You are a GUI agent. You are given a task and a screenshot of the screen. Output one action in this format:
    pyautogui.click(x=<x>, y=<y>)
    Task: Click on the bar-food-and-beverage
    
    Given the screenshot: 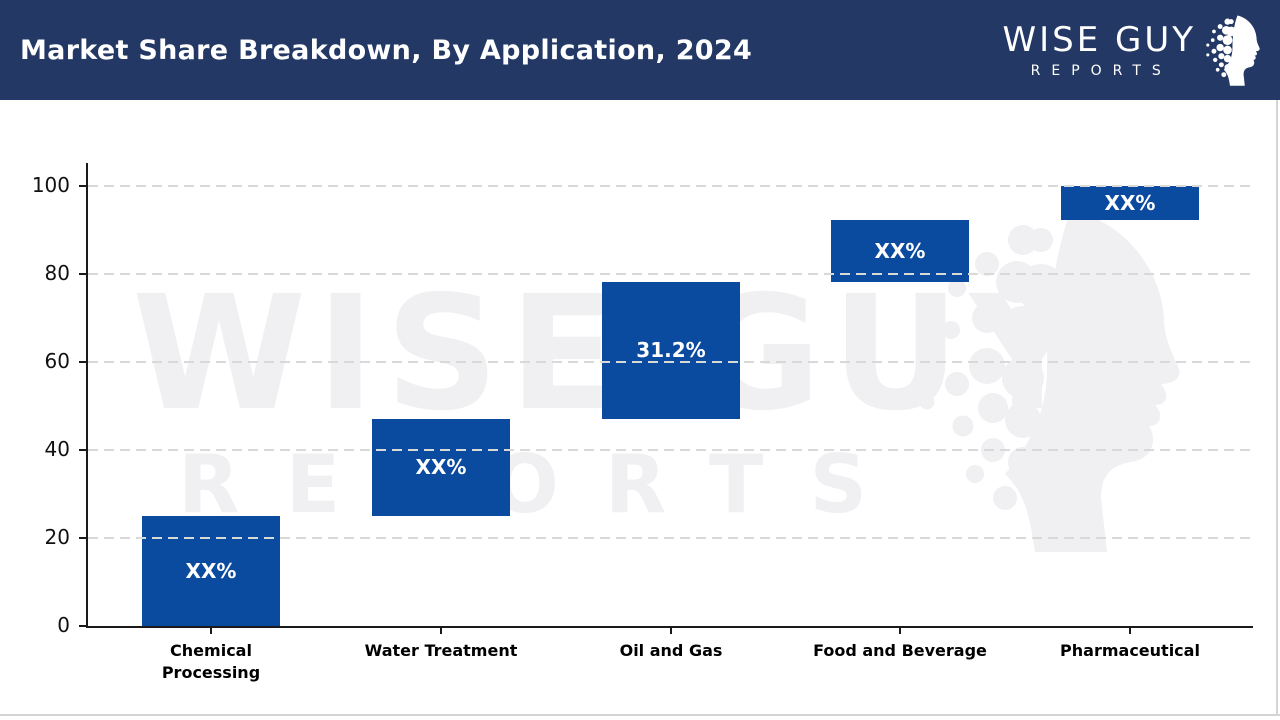 What is the action you would take?
    pyautogui.click(x=900, y=250)
    